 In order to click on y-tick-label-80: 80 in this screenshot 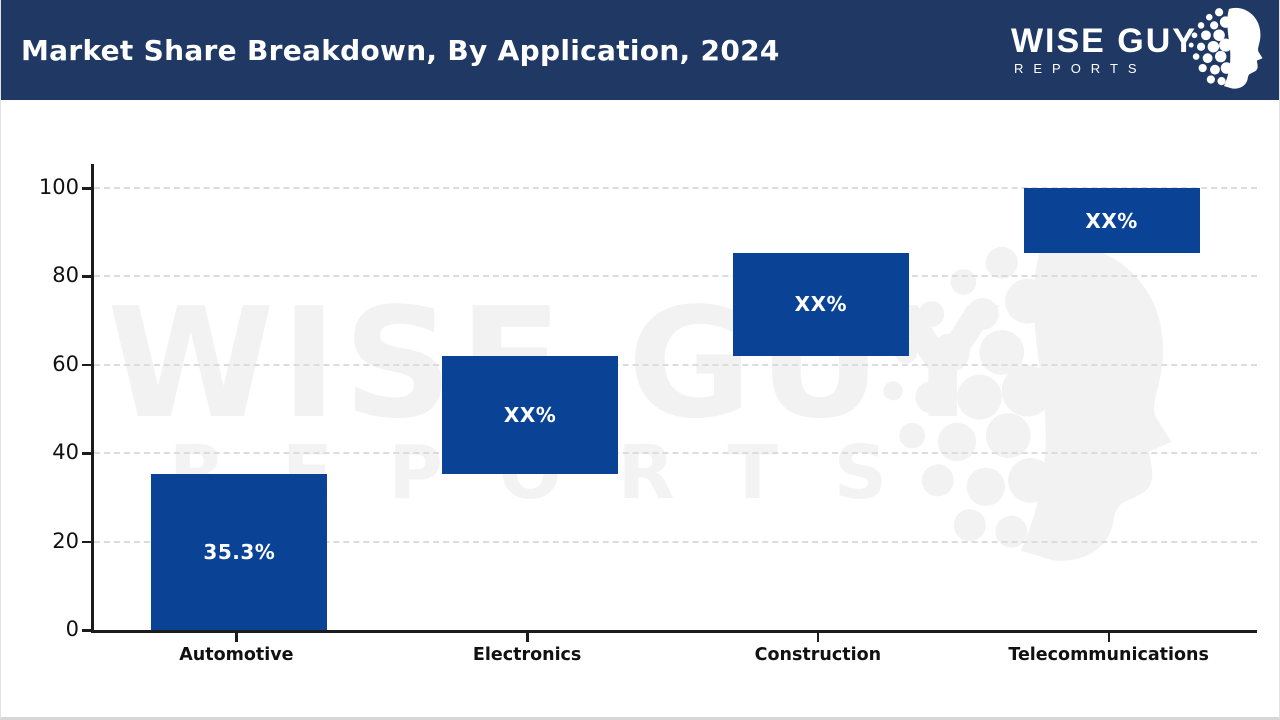, I will do `click(65, 275)`.